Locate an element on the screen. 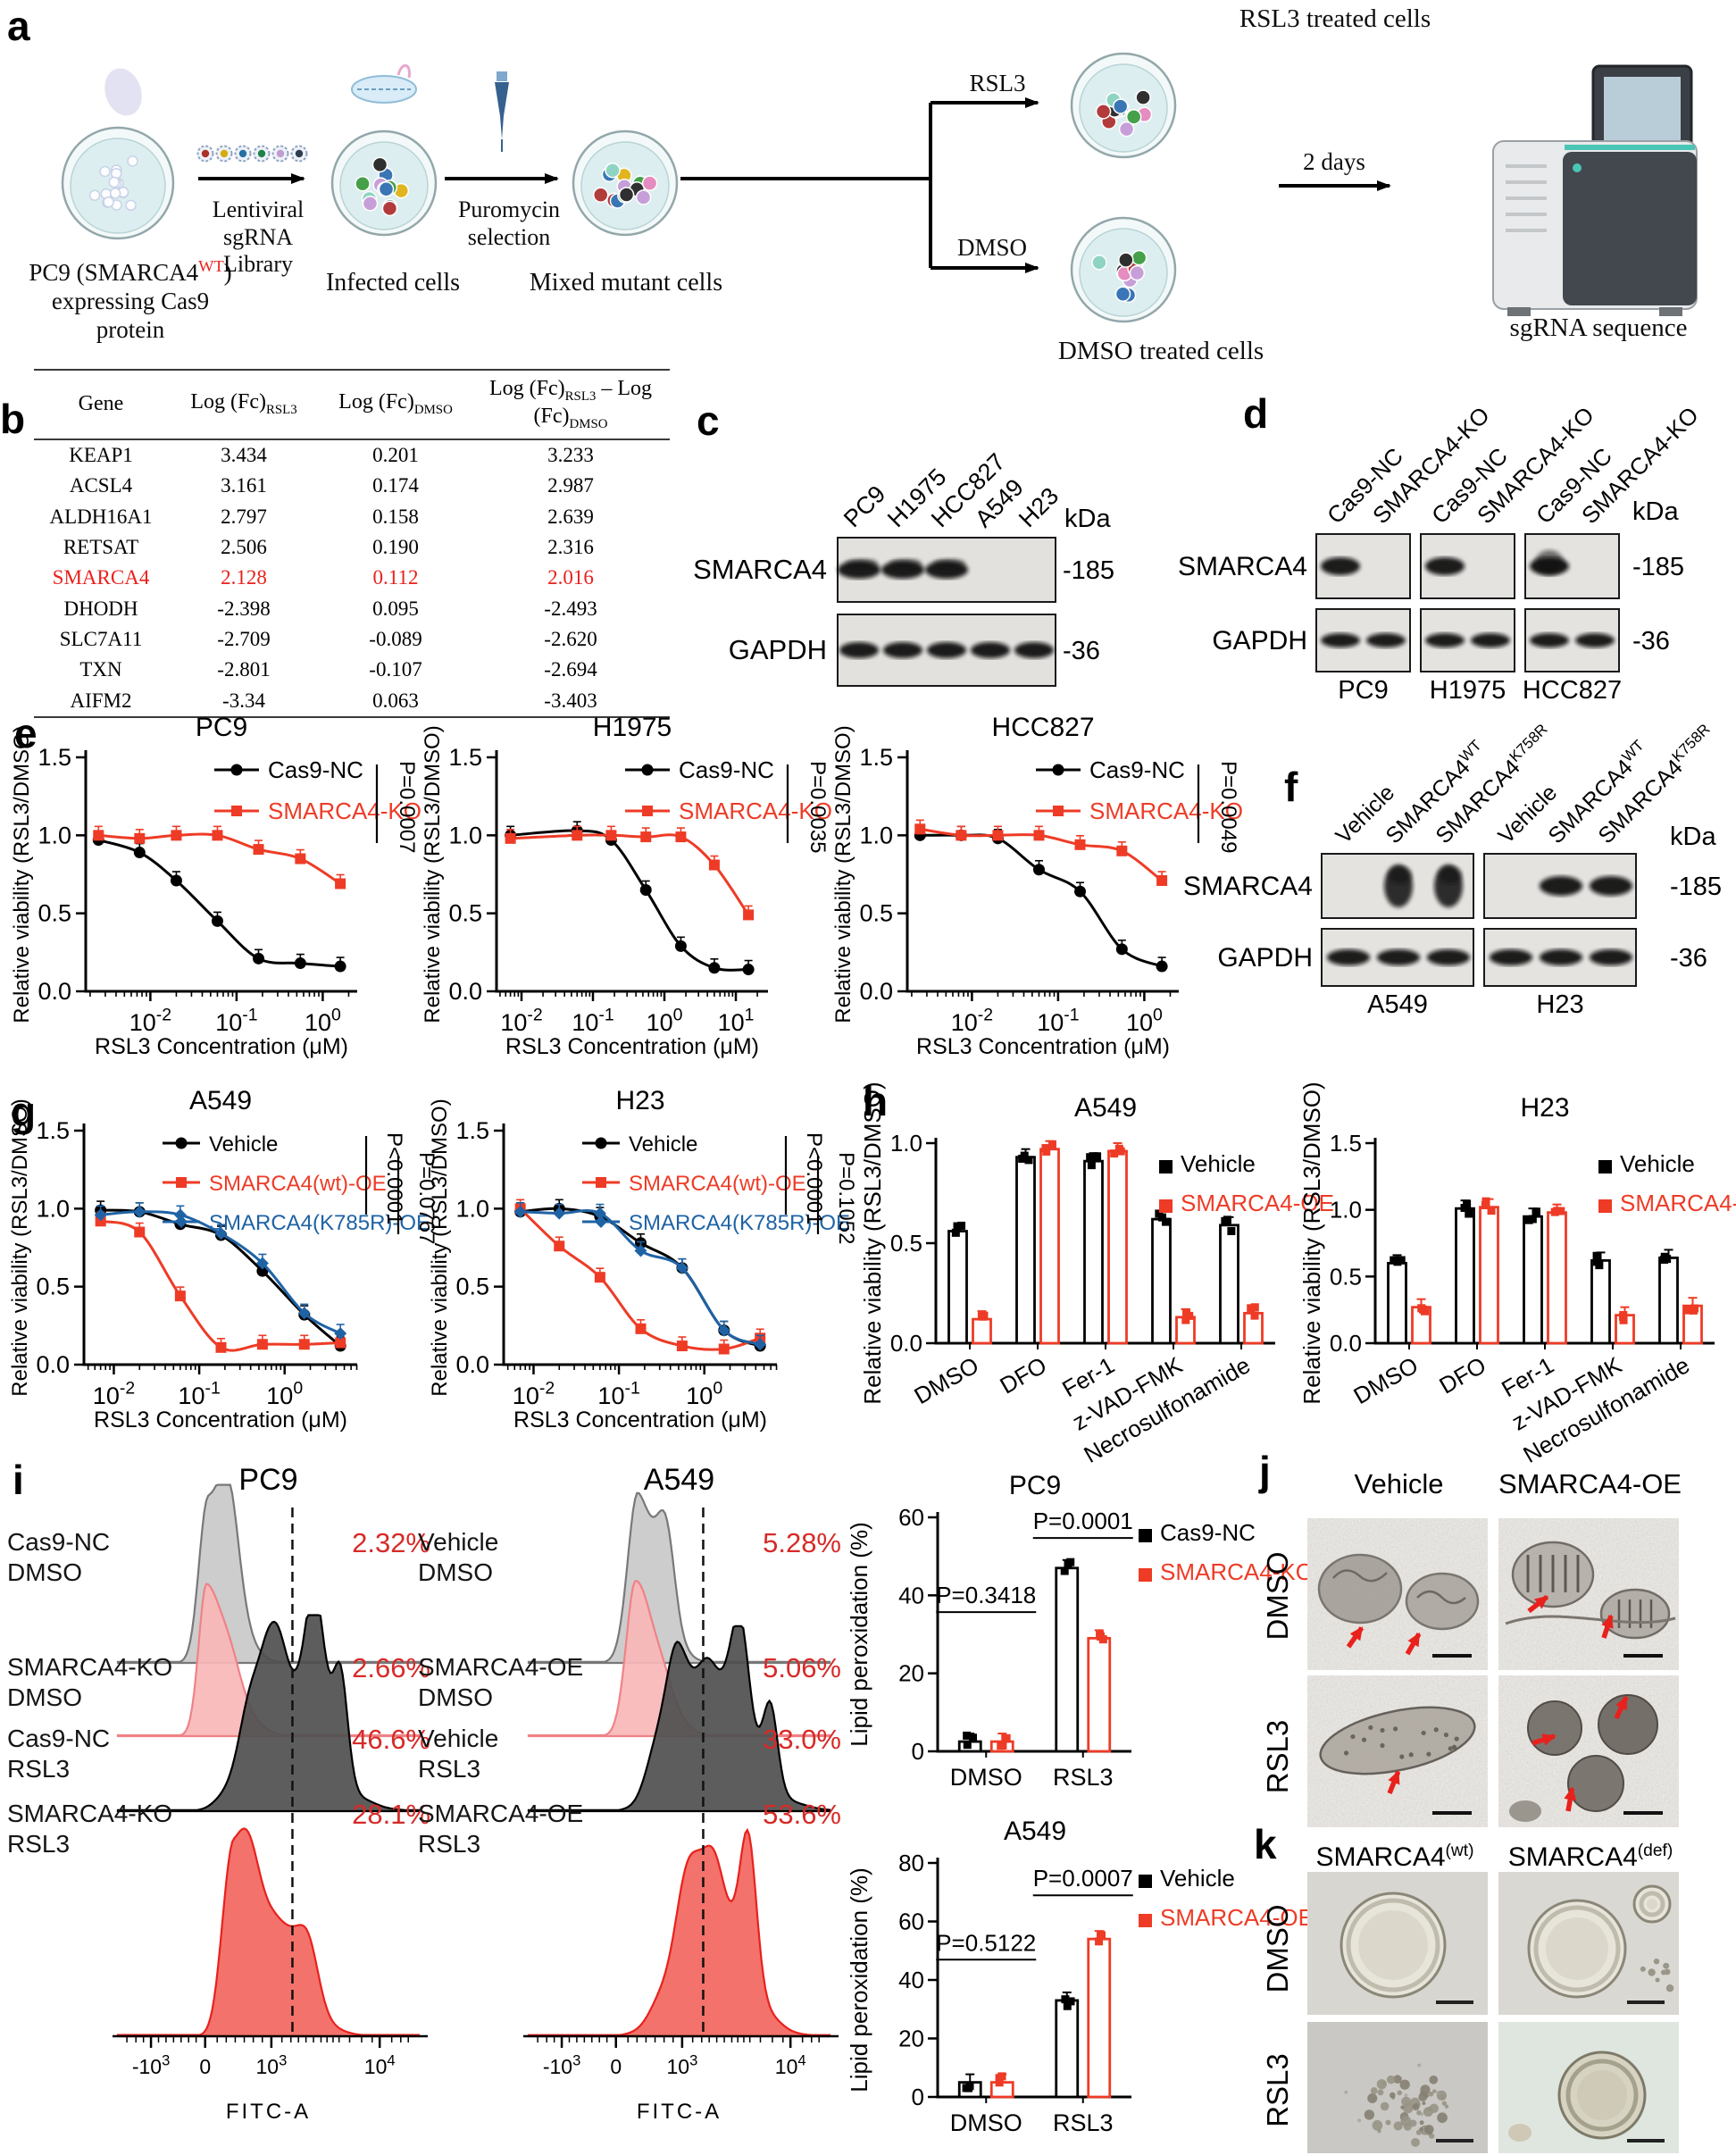 Image resolution: width=1736 pixels, height=2155 pixels. organoid-col-wt: SMARCA4(wt) is located at coordinates (1394, 1857).